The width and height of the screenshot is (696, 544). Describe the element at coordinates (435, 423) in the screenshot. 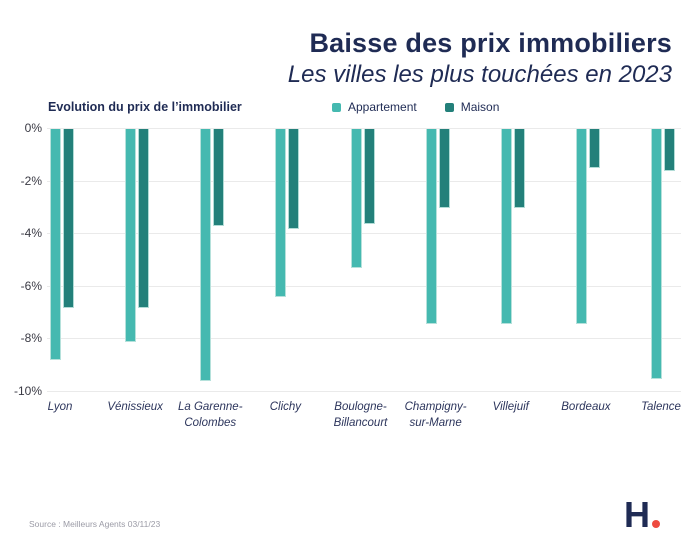

I see `x-tick-label-line: sur-Marne` at that location.